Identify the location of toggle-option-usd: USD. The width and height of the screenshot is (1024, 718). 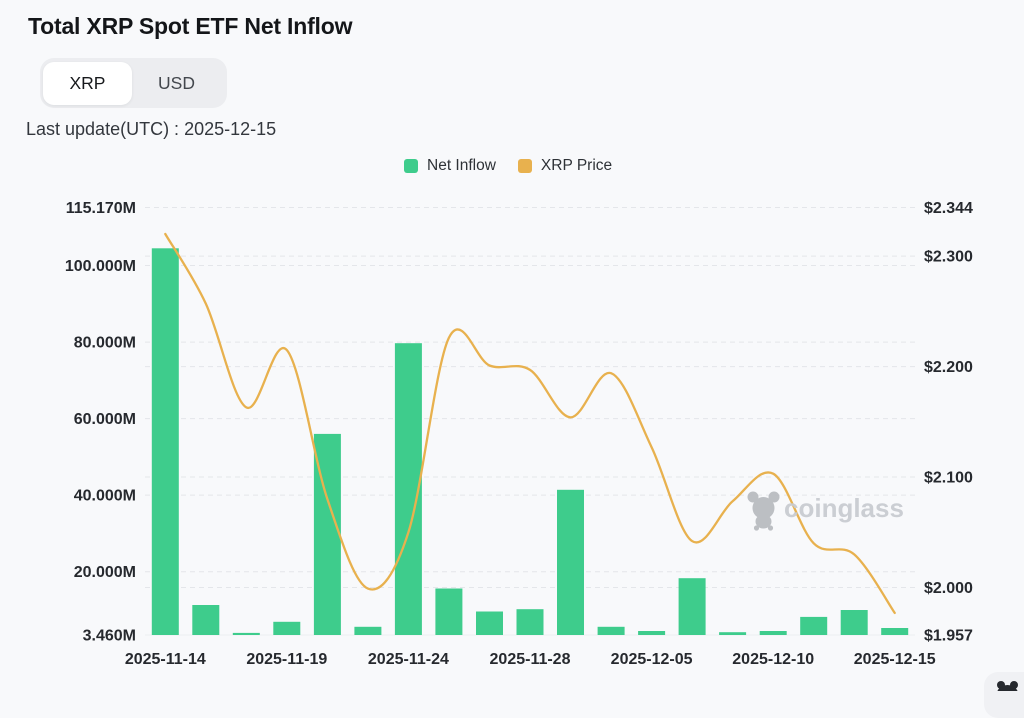
(176, 83).